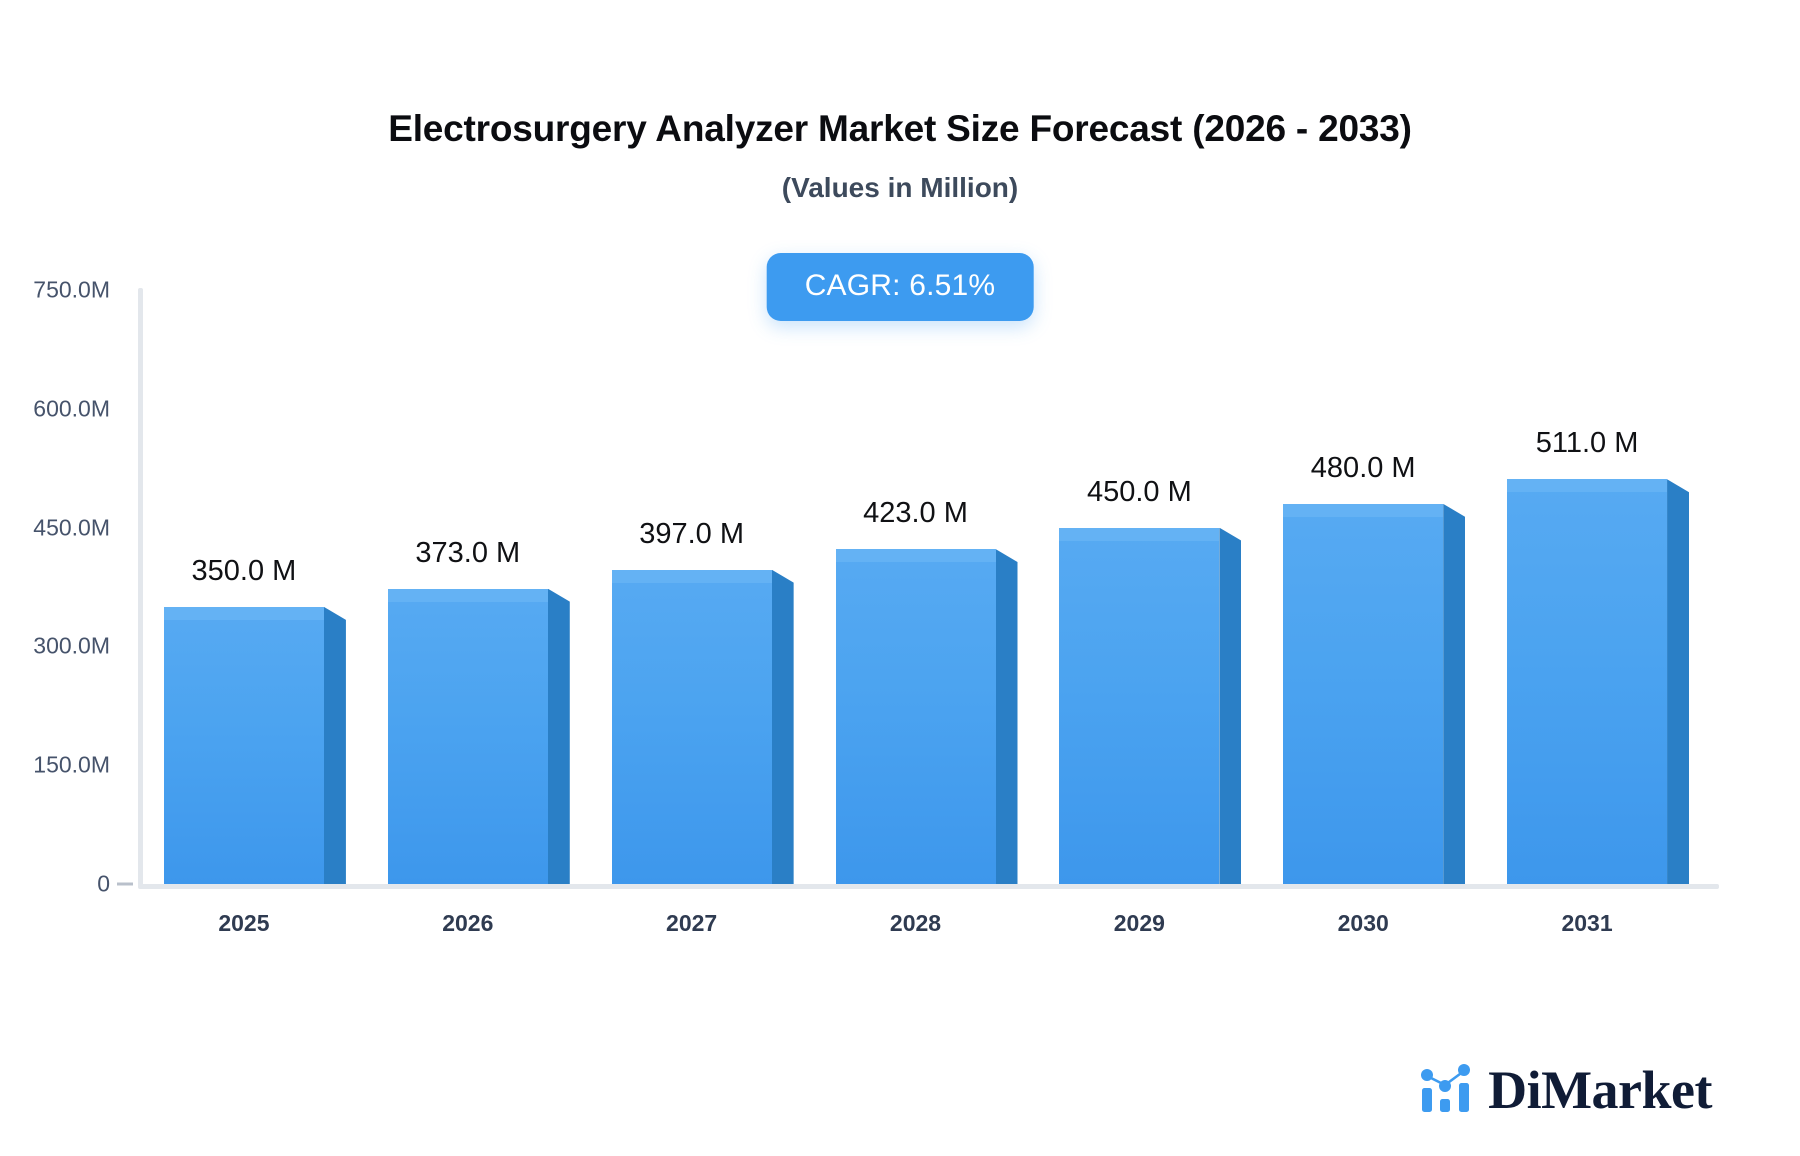 Image resolution: width=1800 pixels, height=1156 pixels. Describe the element at coordinates (915, 512) in the screenshot. I see `bar-value-label: 423.0 M` at that location.